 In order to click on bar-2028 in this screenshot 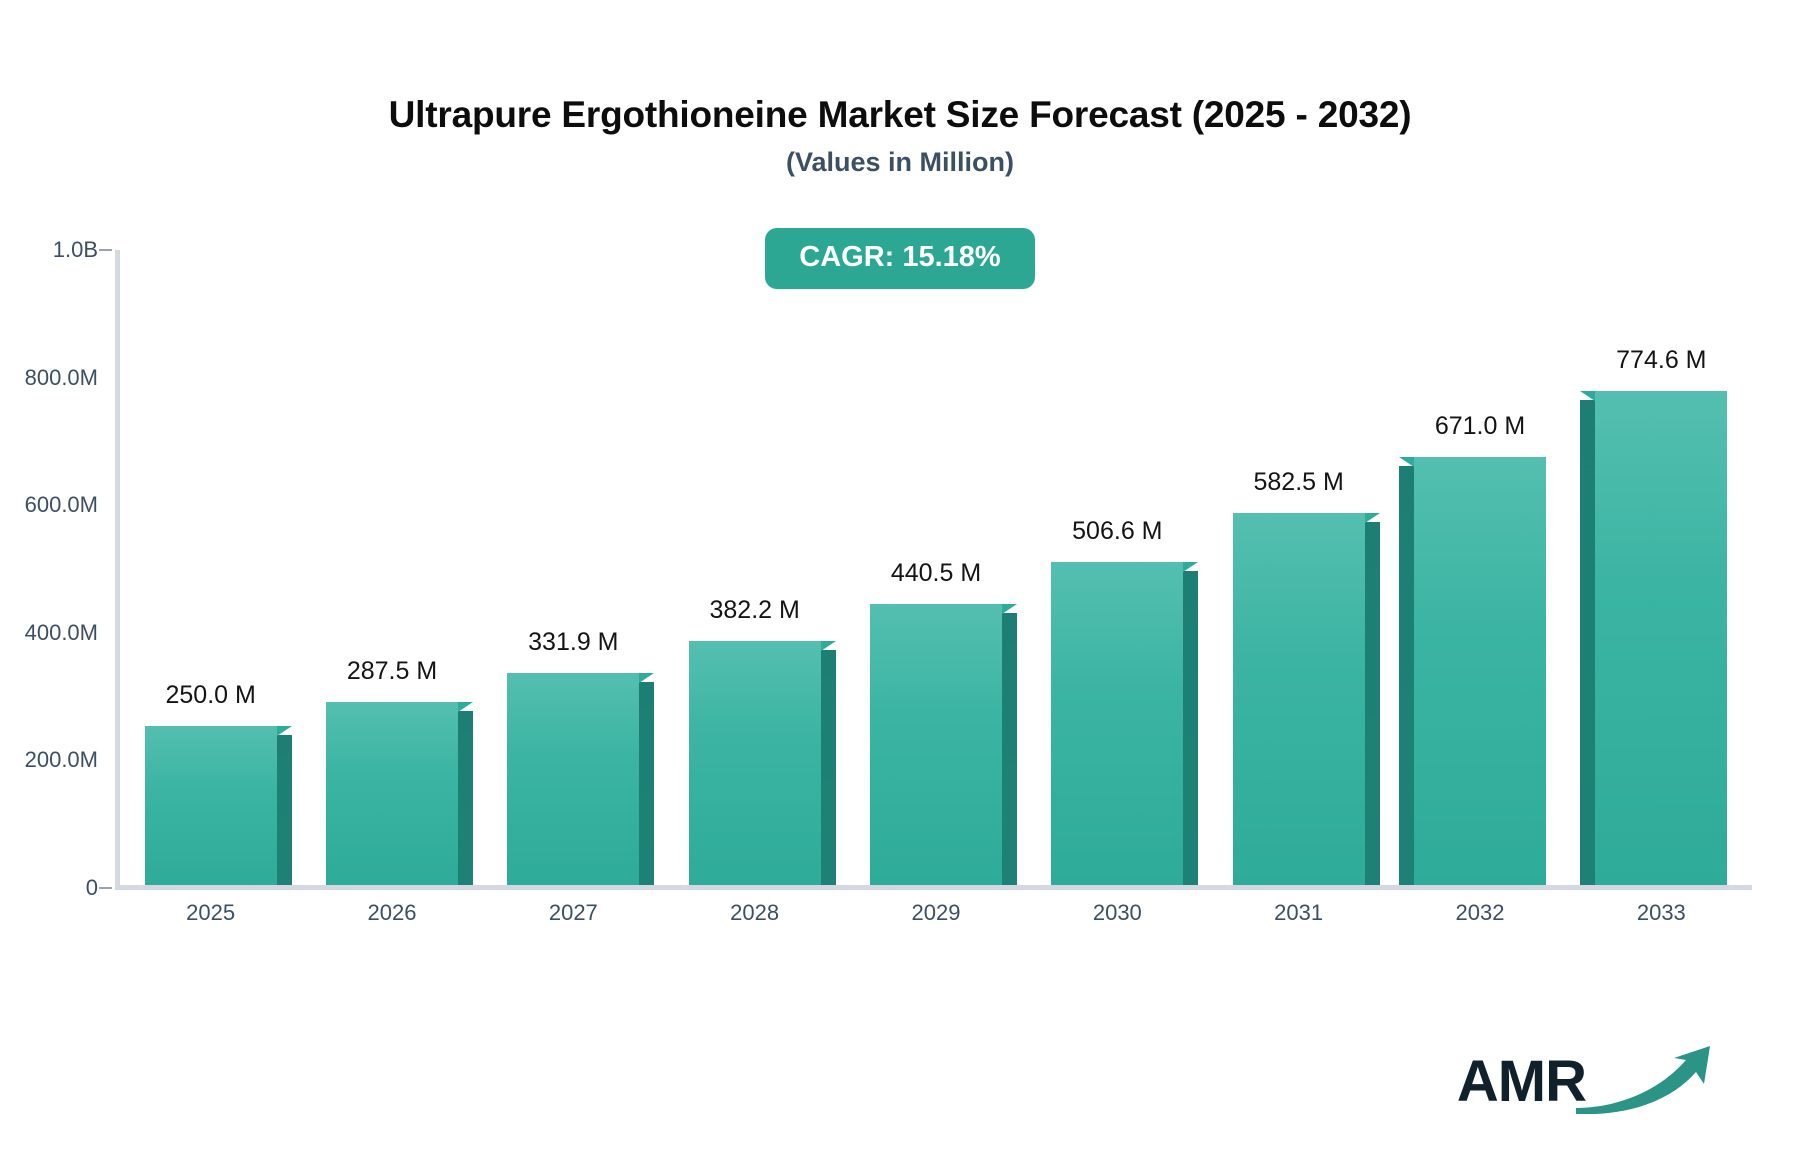, I will do `click(762, 763)`.